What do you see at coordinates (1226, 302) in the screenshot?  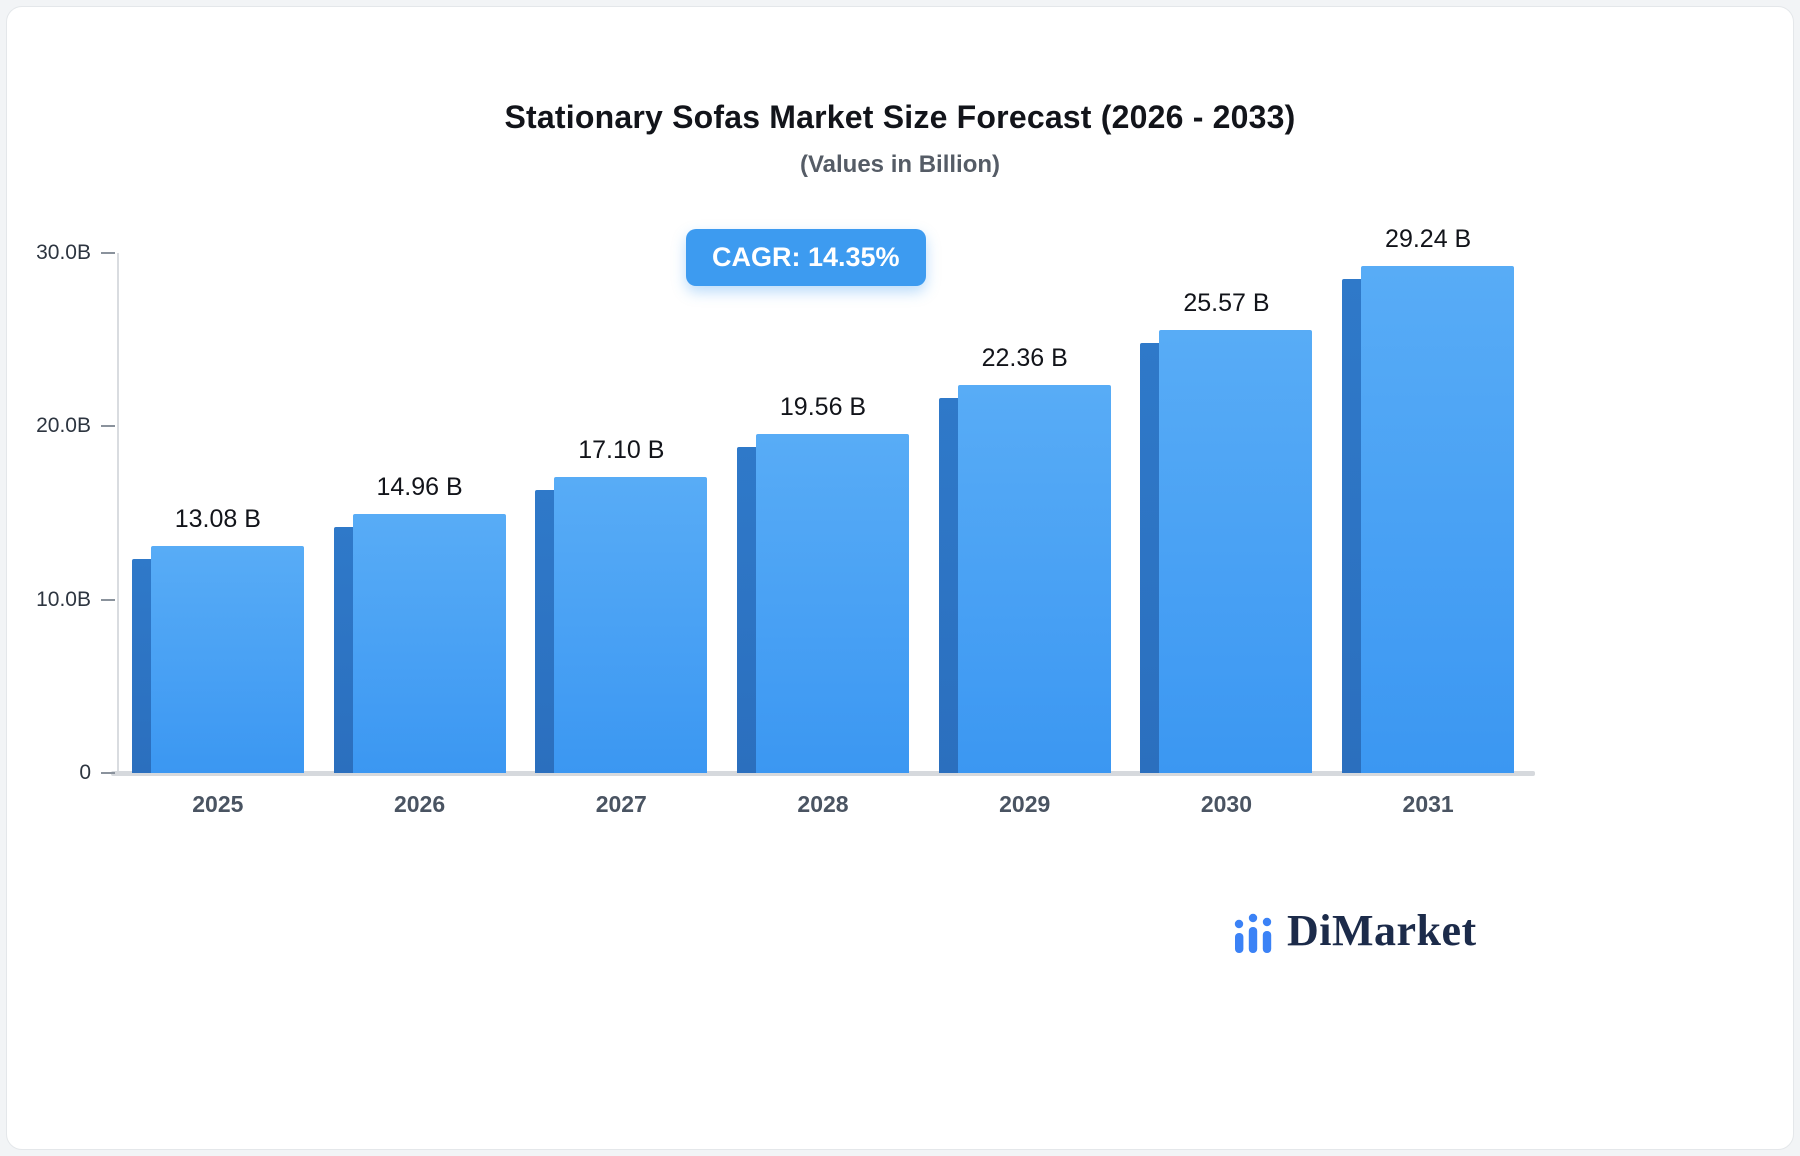 I see `bar-value-label: 25.57 B` at bounding box center [1226, 302].